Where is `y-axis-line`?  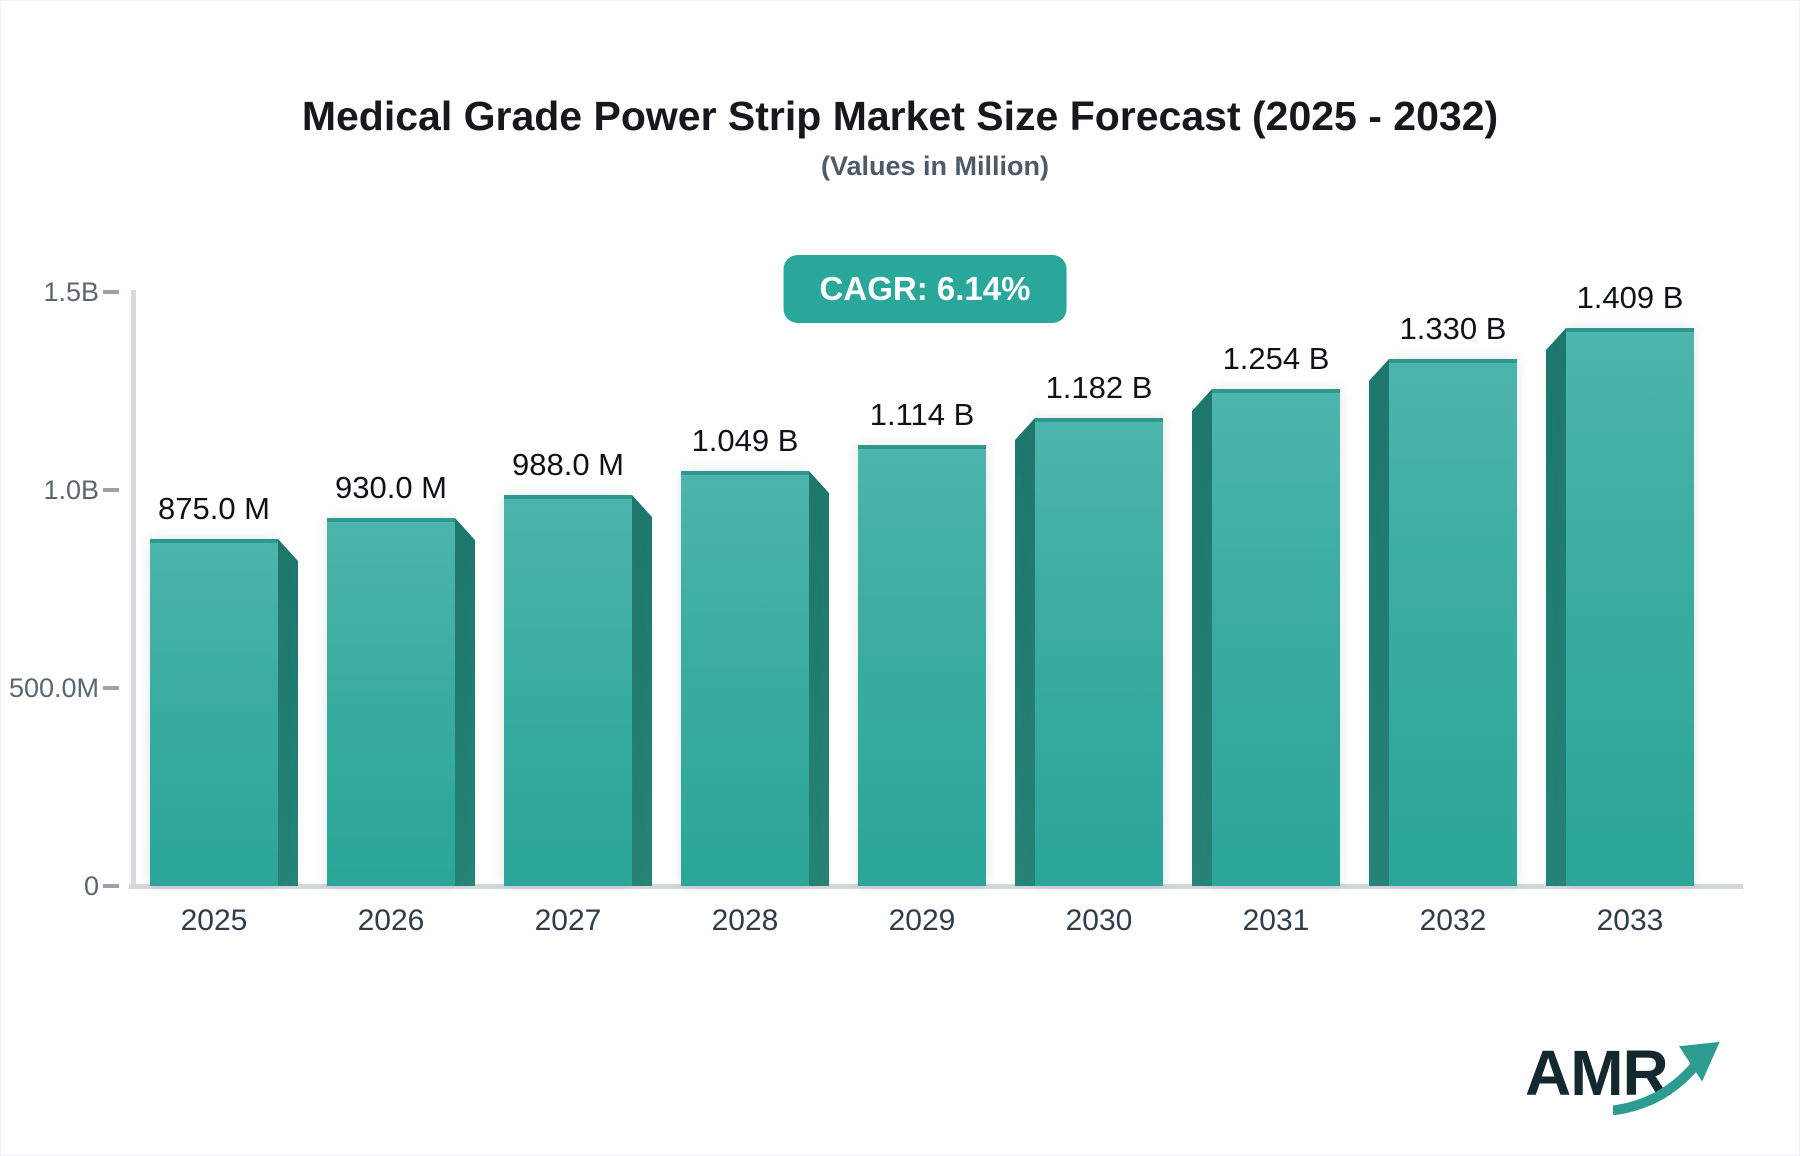 y-axis-line is located at coordinates (133, 588).